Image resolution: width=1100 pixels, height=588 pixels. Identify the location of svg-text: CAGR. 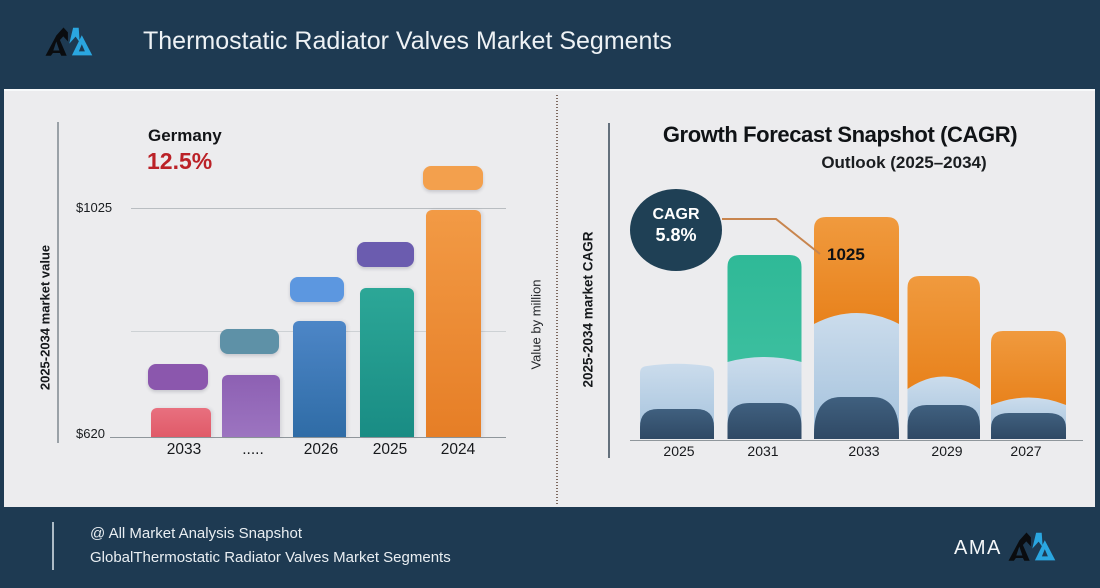
(676, 214).